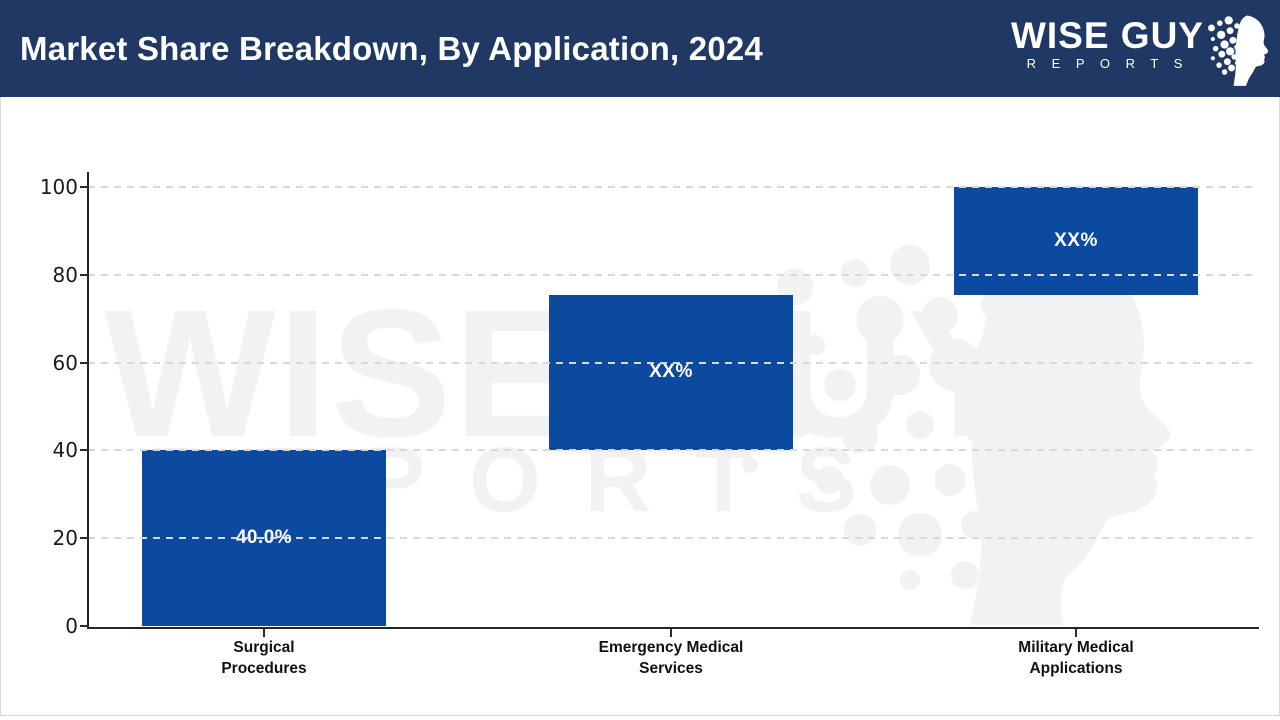  I want to click on logo-text: WISE GUY R E P O R T S, so click(1107, 44).